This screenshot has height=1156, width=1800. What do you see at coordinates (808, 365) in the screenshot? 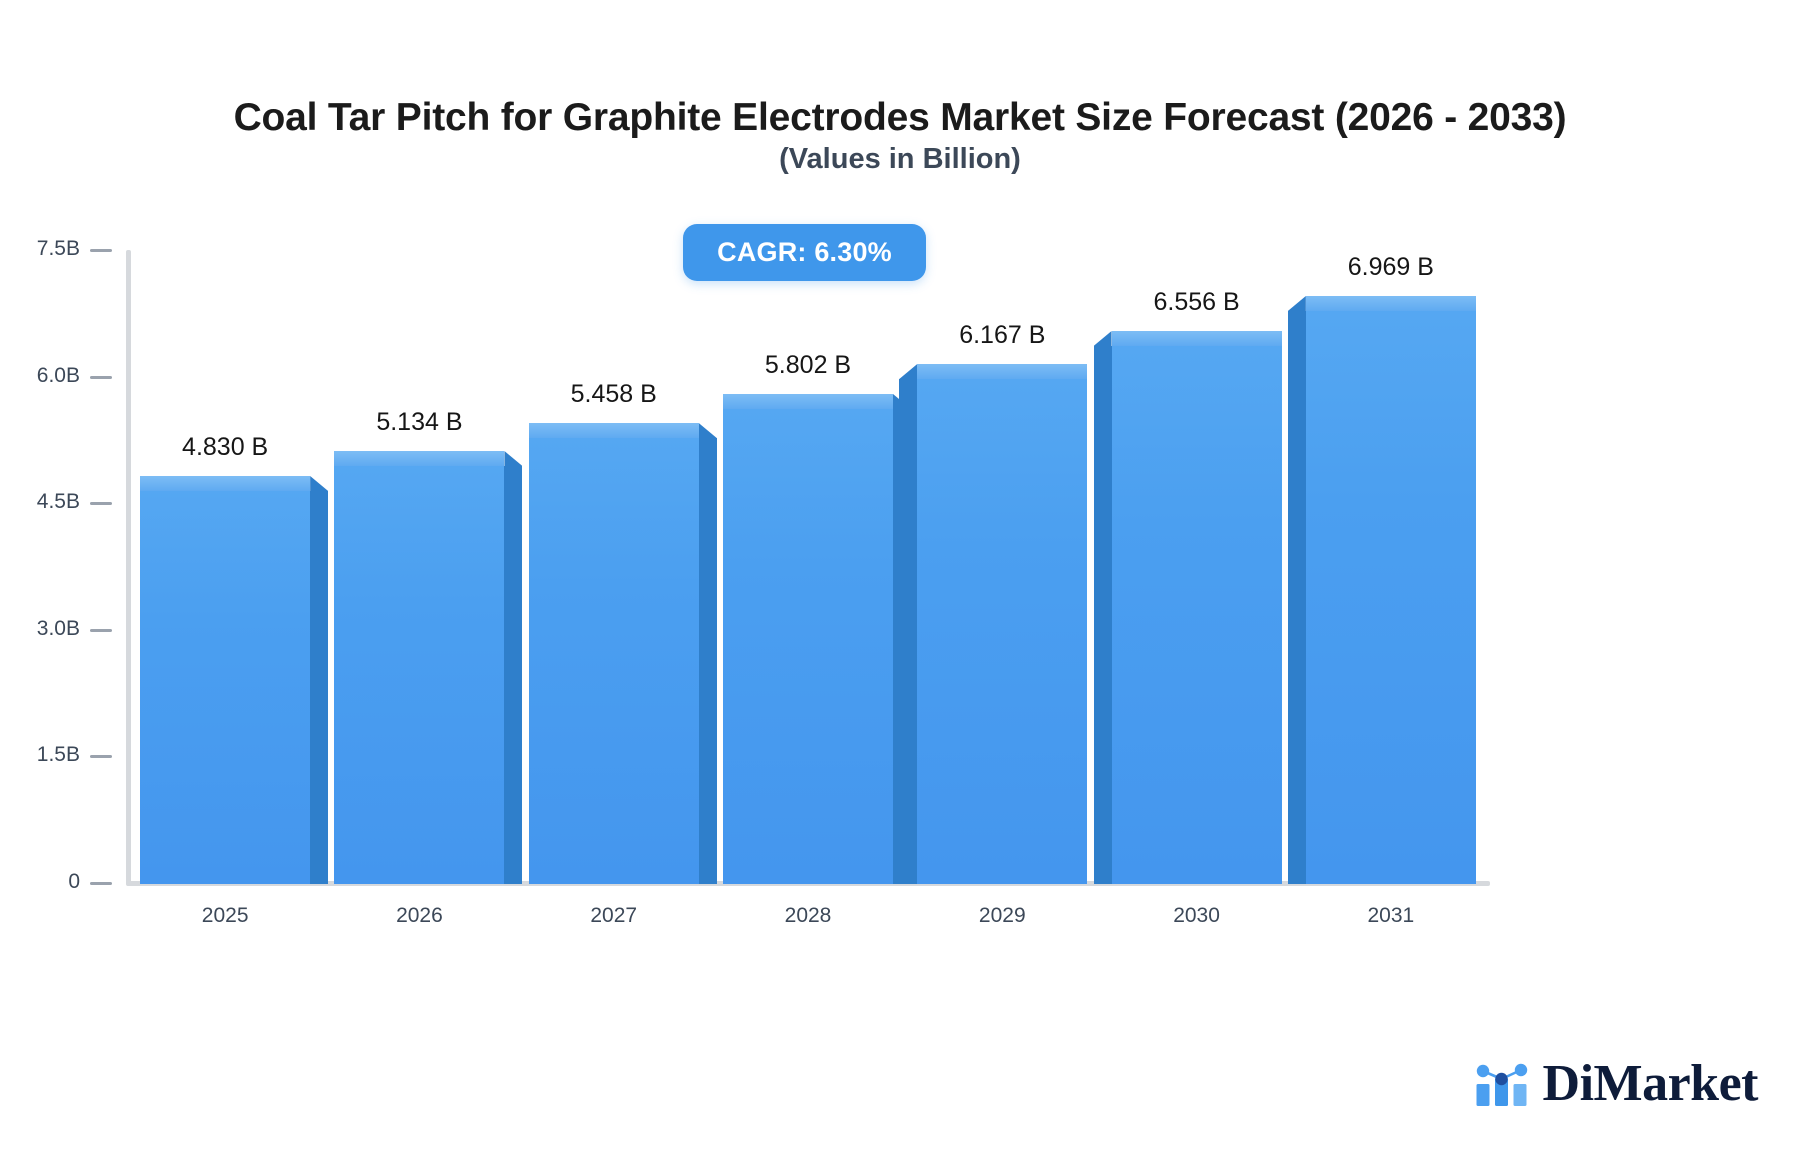
I see `bar-value-label: 5.802 B` at bounding box center [808, 365].